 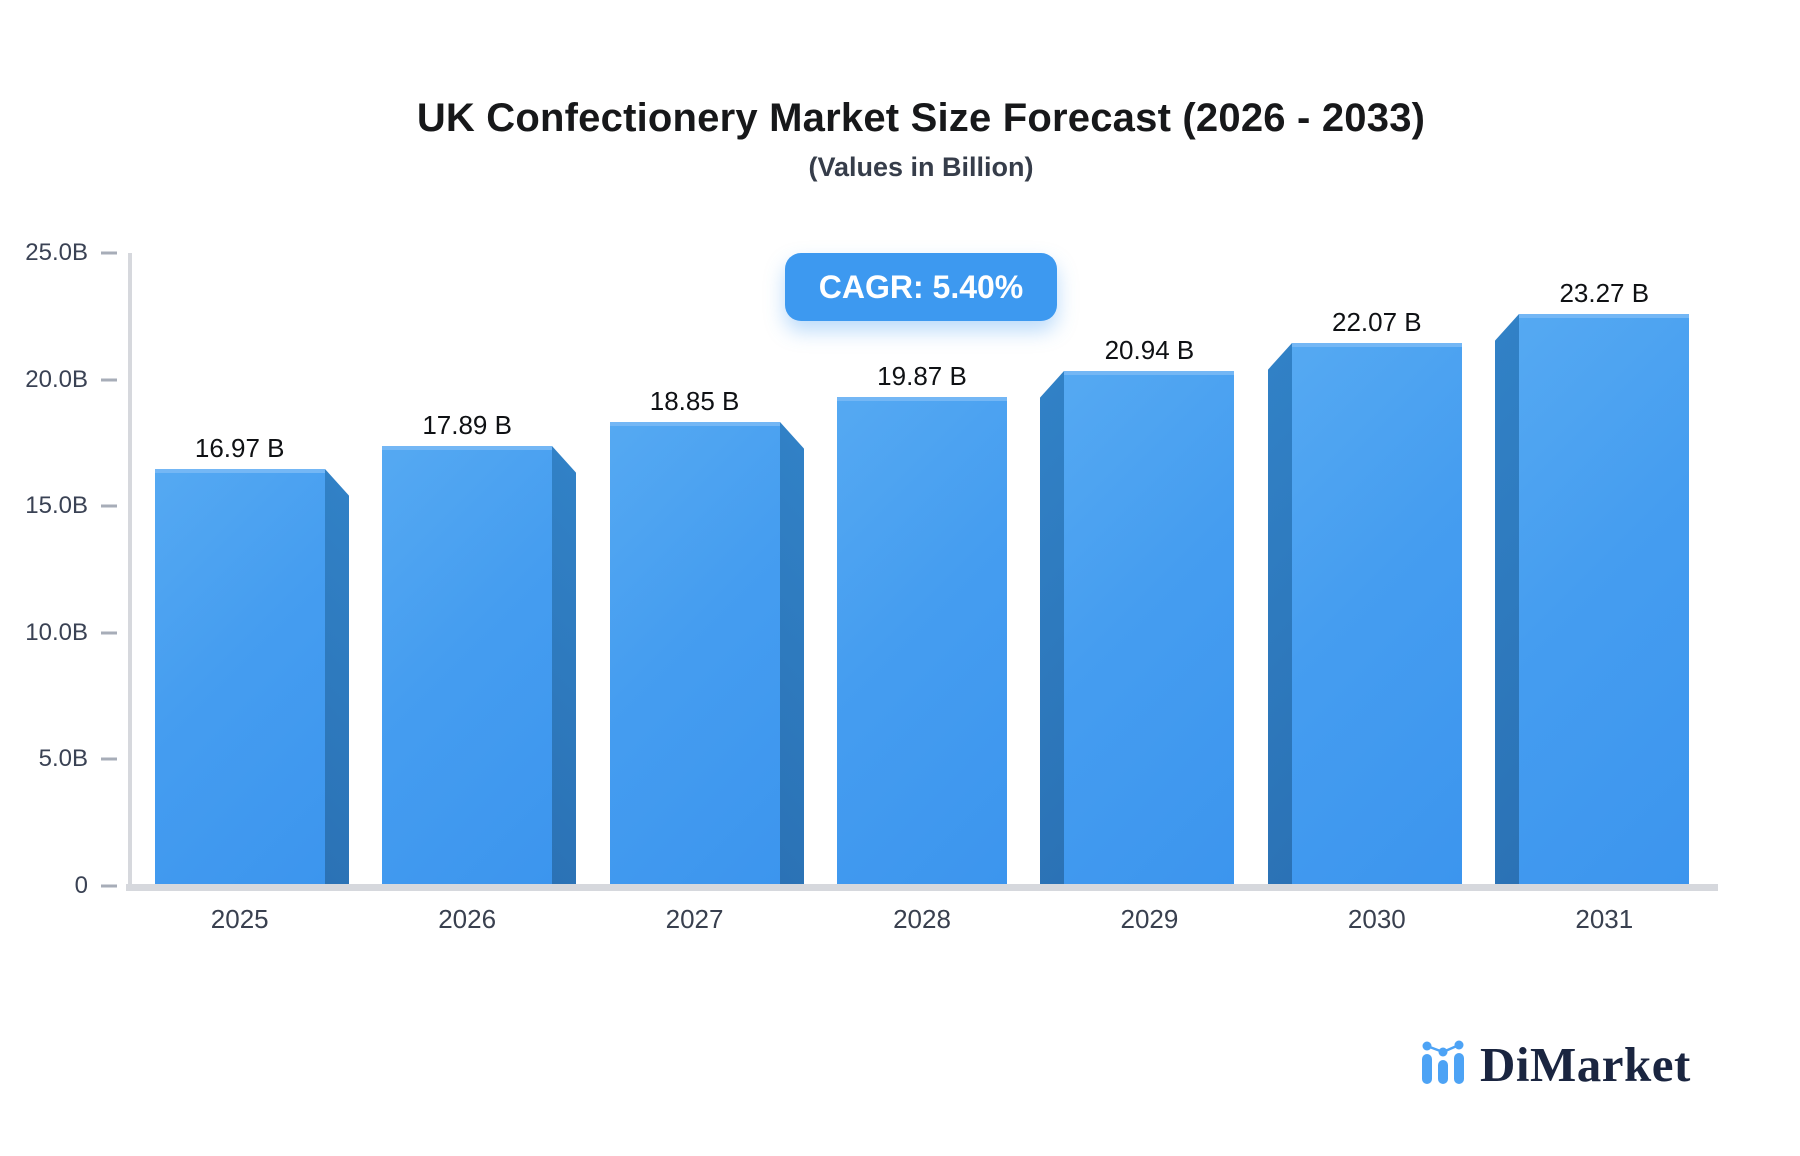 What do you see at coordinates (694, 401) in the screenshot?
I see `bar-value-label: 18.85 B` at bounding box center [694, 401].